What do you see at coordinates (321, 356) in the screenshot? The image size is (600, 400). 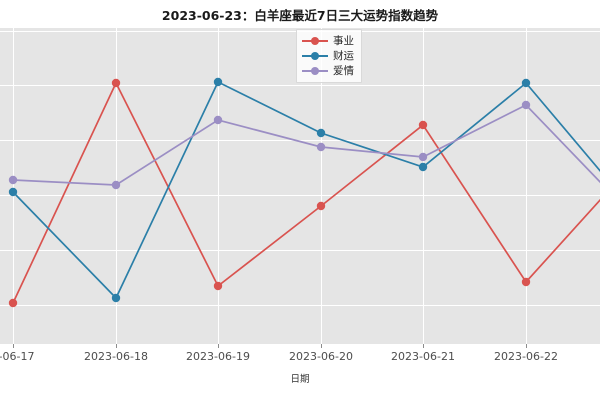 I see `x-tick-label-3: 2023-06-20` at bounding box center [321, 356].